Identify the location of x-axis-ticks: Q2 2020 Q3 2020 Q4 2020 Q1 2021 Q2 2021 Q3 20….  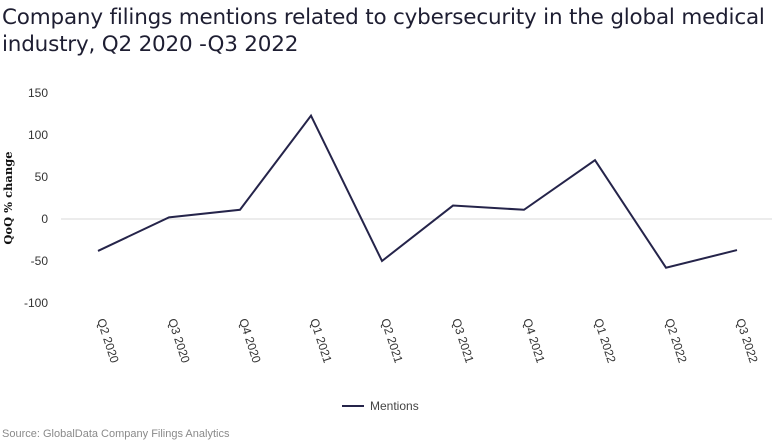
(427, 341).